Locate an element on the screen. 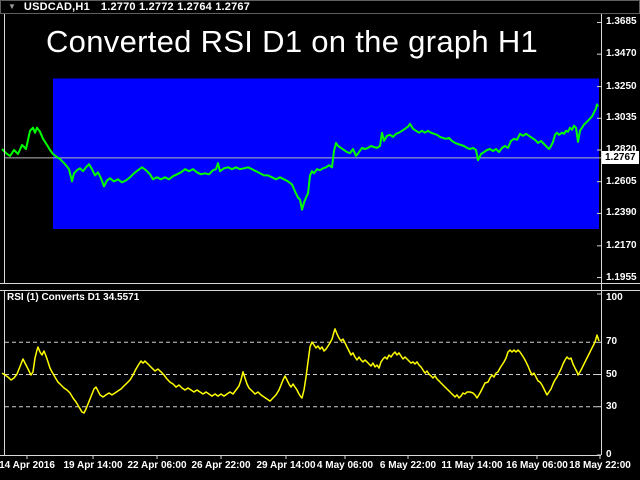 The width and height of the screenshot is (640, 480). price-axis-label: 1.3685 is located at coordinates (621, 22).